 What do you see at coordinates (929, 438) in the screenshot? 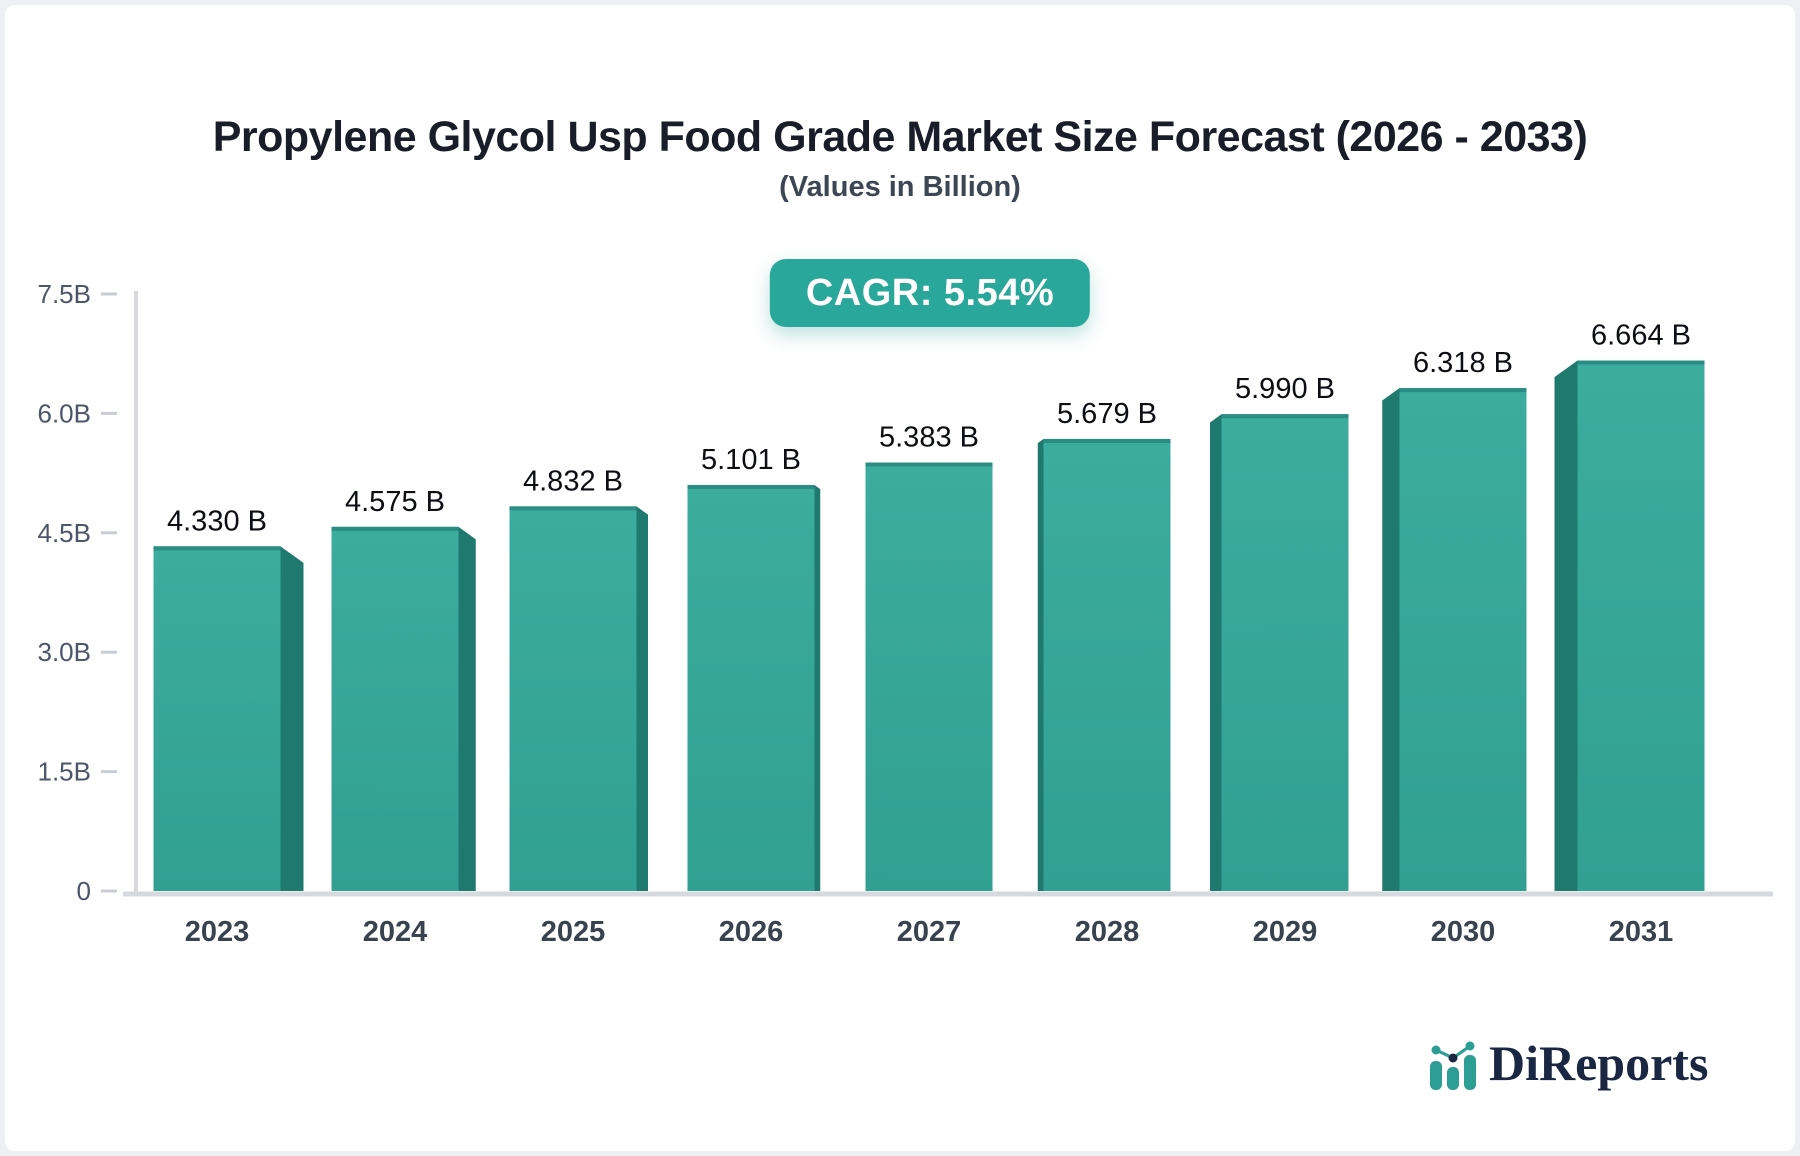
I see `bar-value-label: 5.383 B` at bounding box center [929, 438].